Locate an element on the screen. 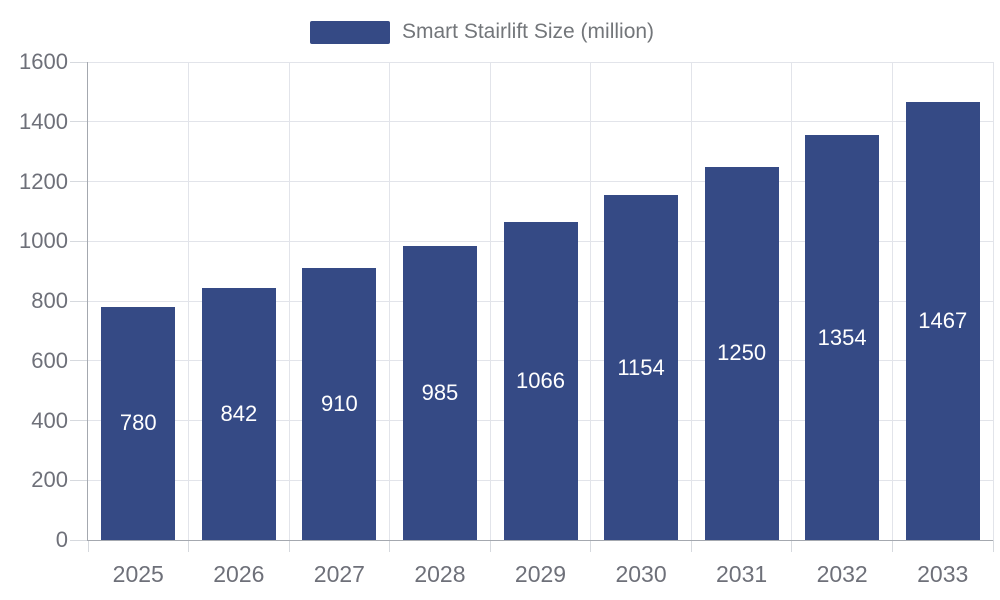 The image size is (1000, 600). bar-value-label: 1250 is located at coordinates (742, 353).